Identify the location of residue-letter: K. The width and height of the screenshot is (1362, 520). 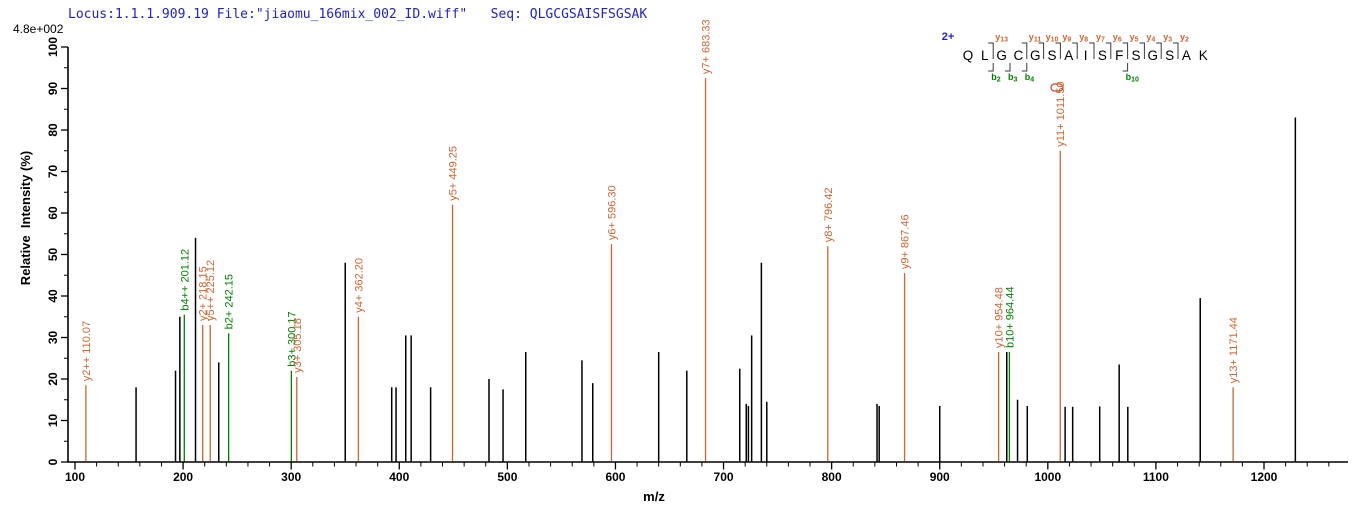
(1203, 55).